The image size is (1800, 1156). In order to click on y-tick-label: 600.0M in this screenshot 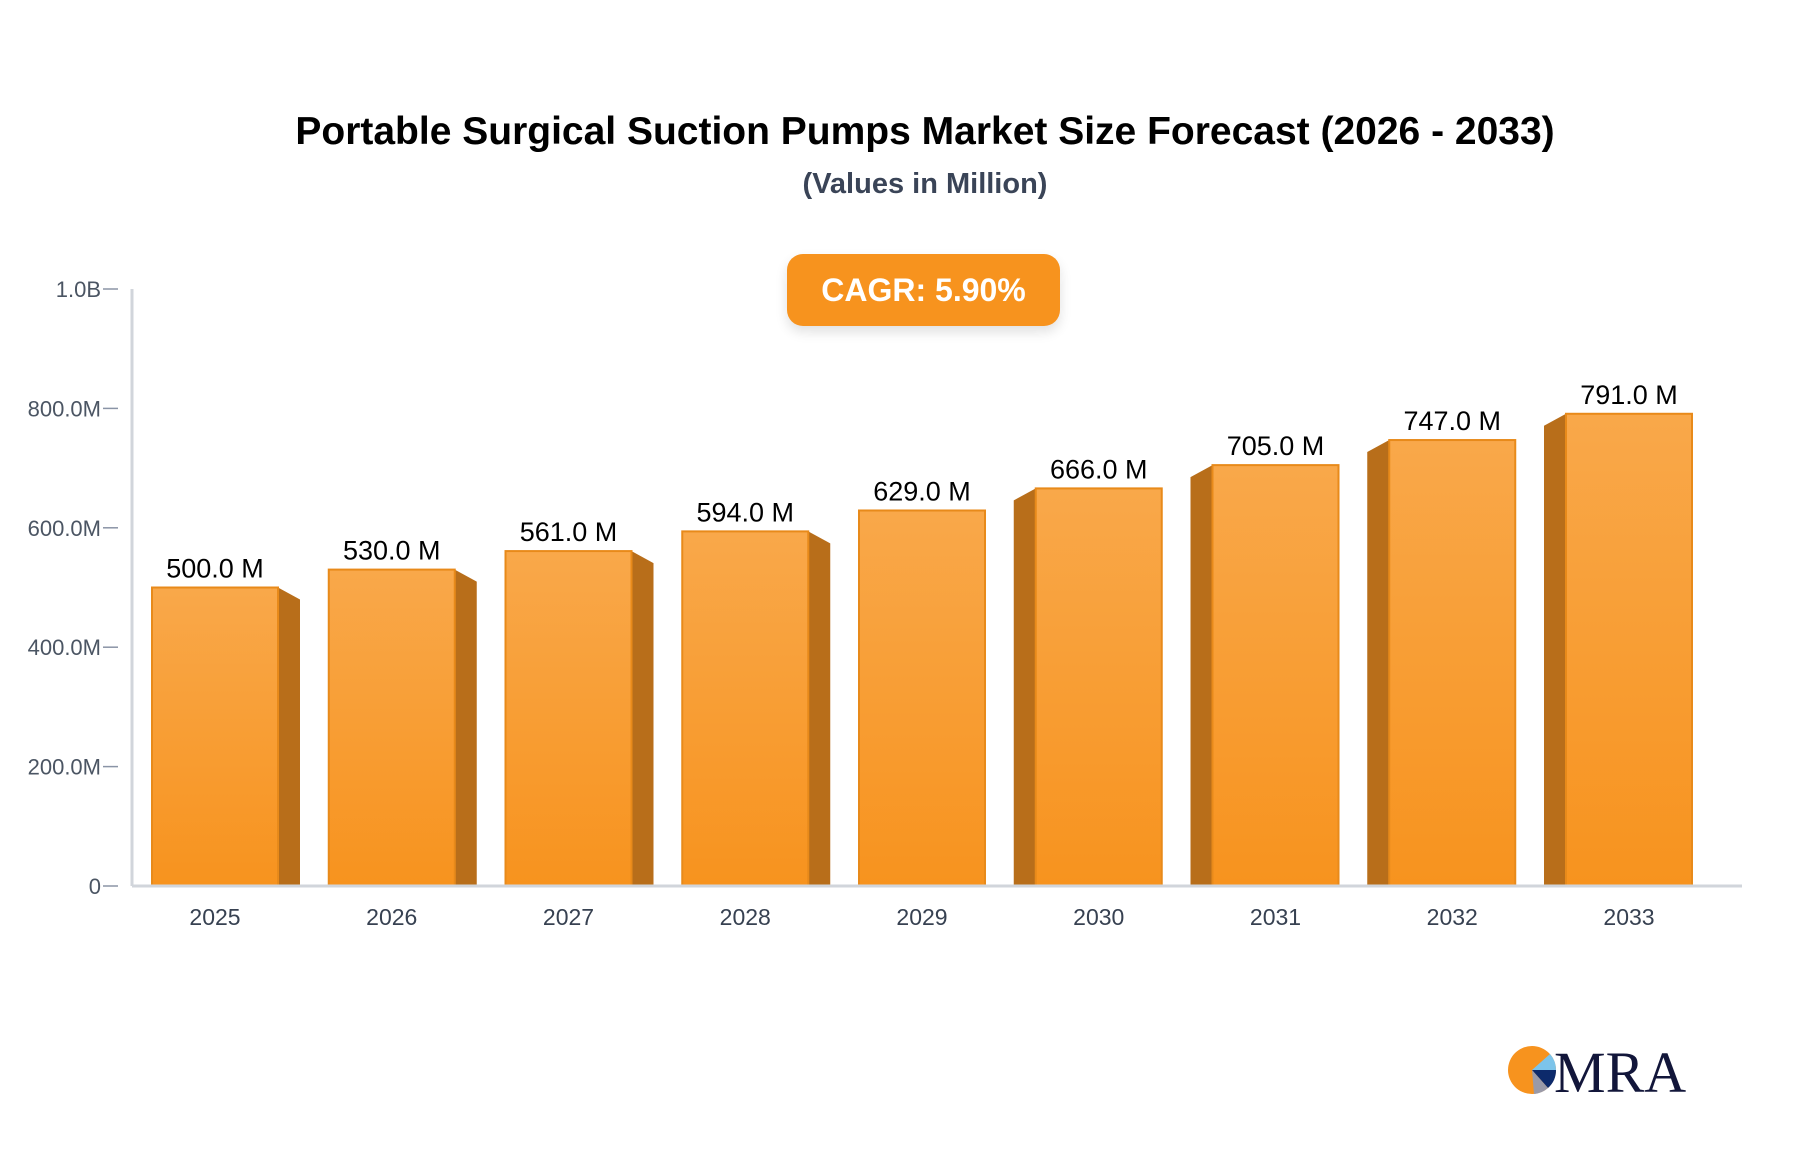, I will do `click(64, 528)`.